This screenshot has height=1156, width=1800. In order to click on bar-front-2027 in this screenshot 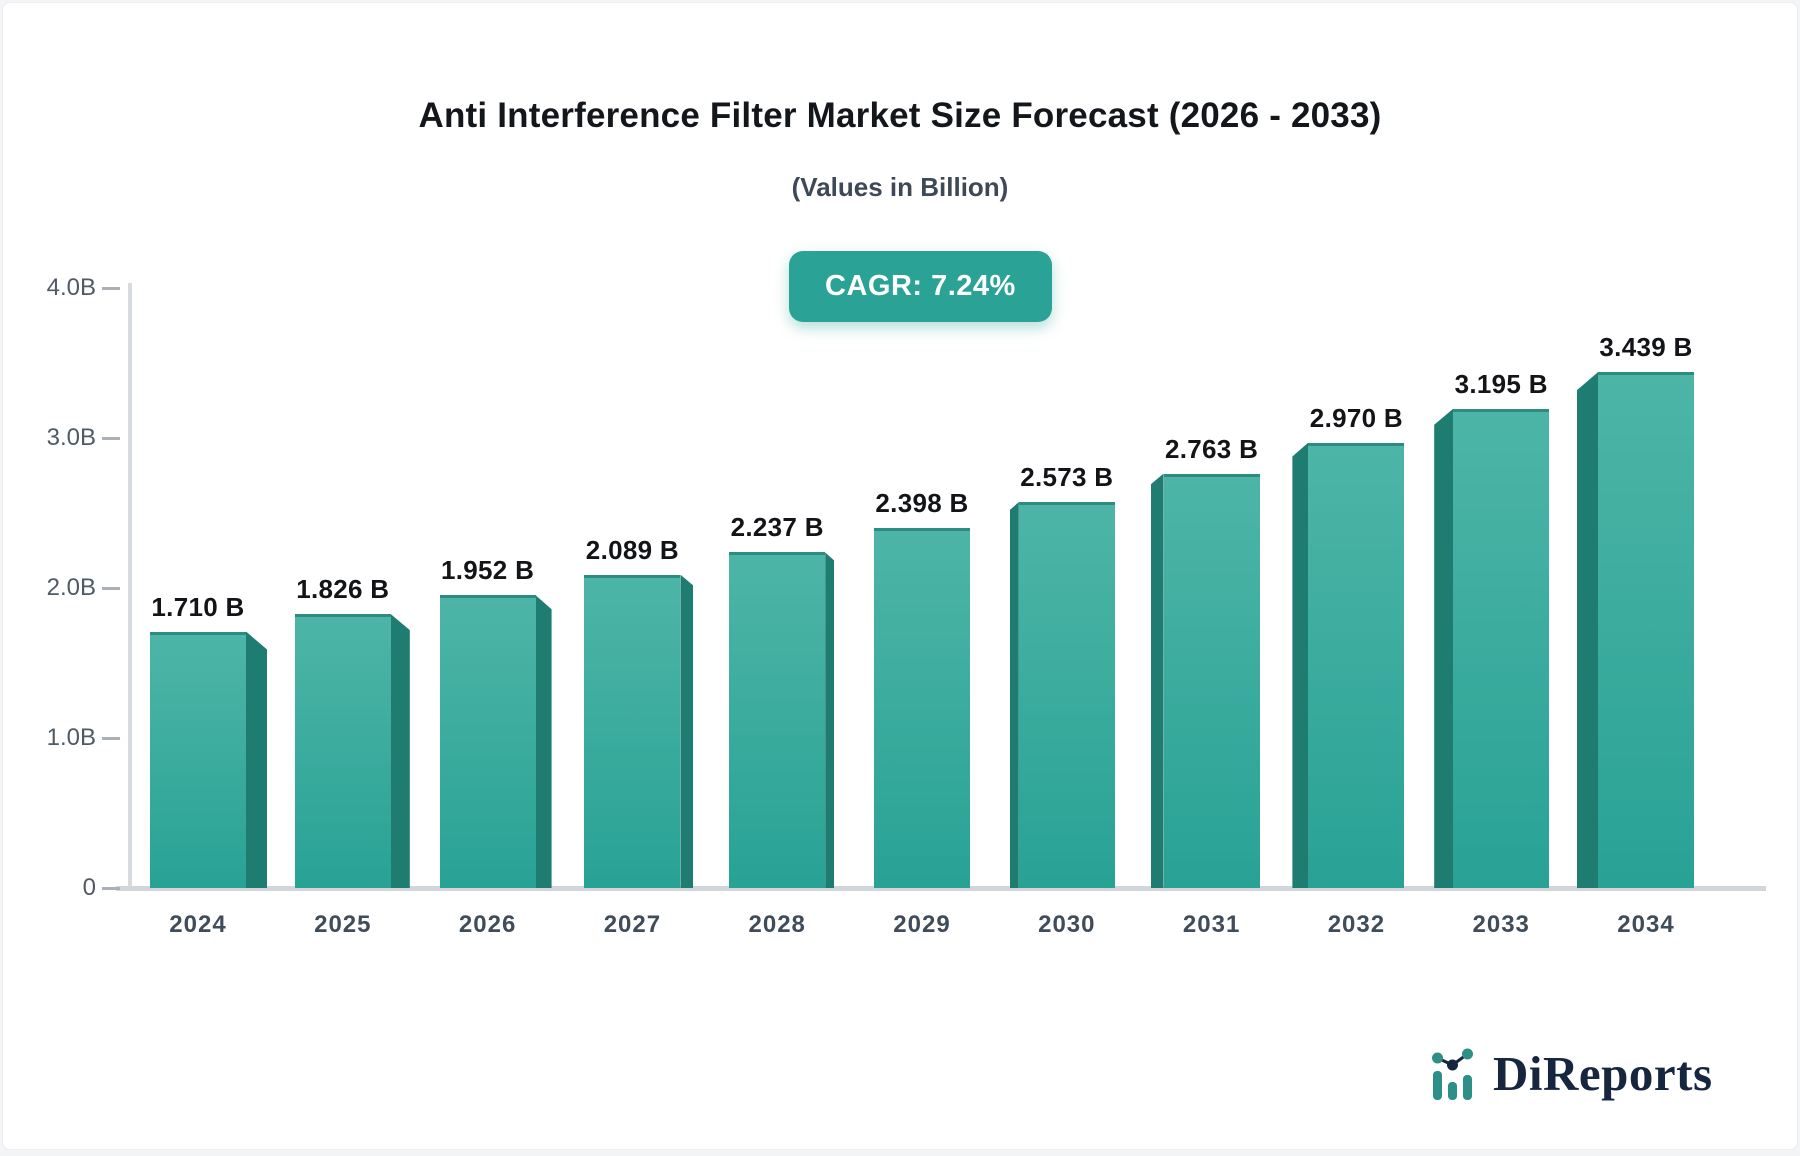, I will do `click(632, 731)`.